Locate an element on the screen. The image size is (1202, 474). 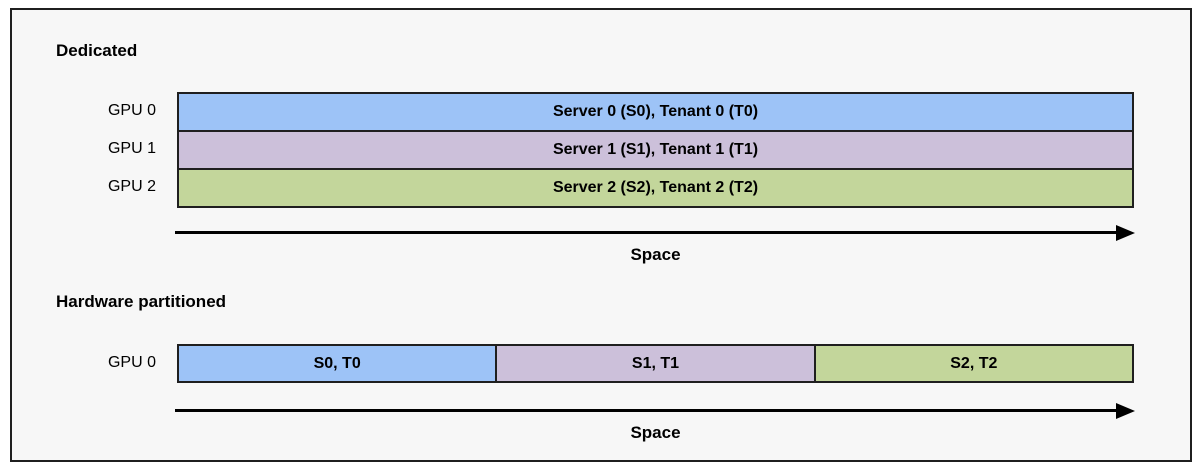
partition-segment-s0t0: S0, T0 is located at coordinates (337, 363).